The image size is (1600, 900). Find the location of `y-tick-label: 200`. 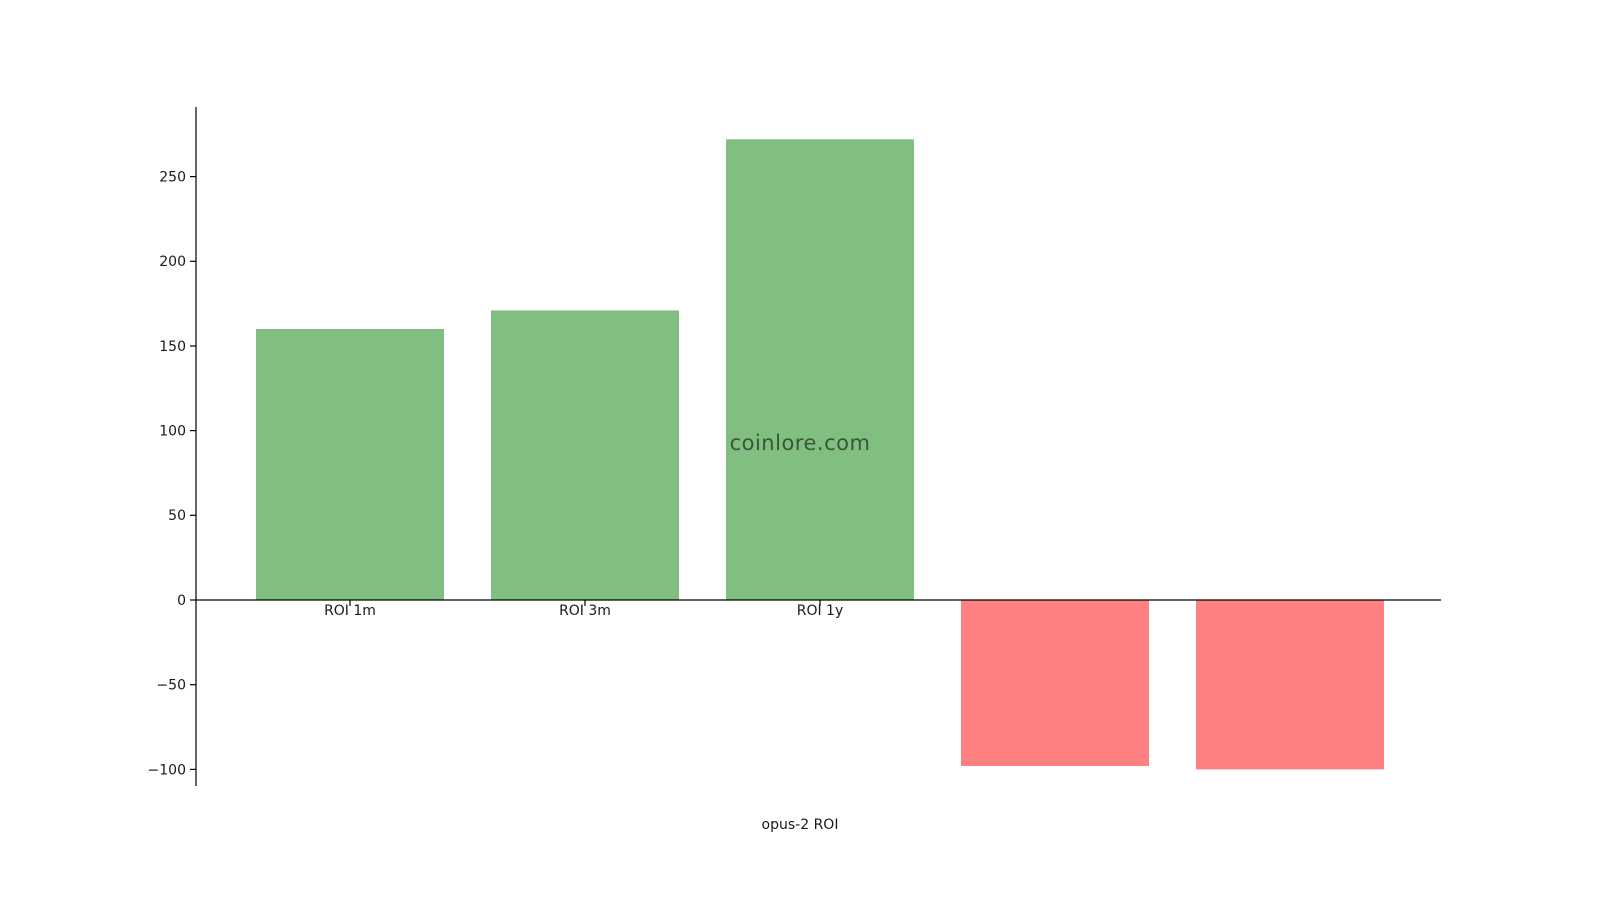

y-tick-label: 200 is located at coordinates (172, 262).